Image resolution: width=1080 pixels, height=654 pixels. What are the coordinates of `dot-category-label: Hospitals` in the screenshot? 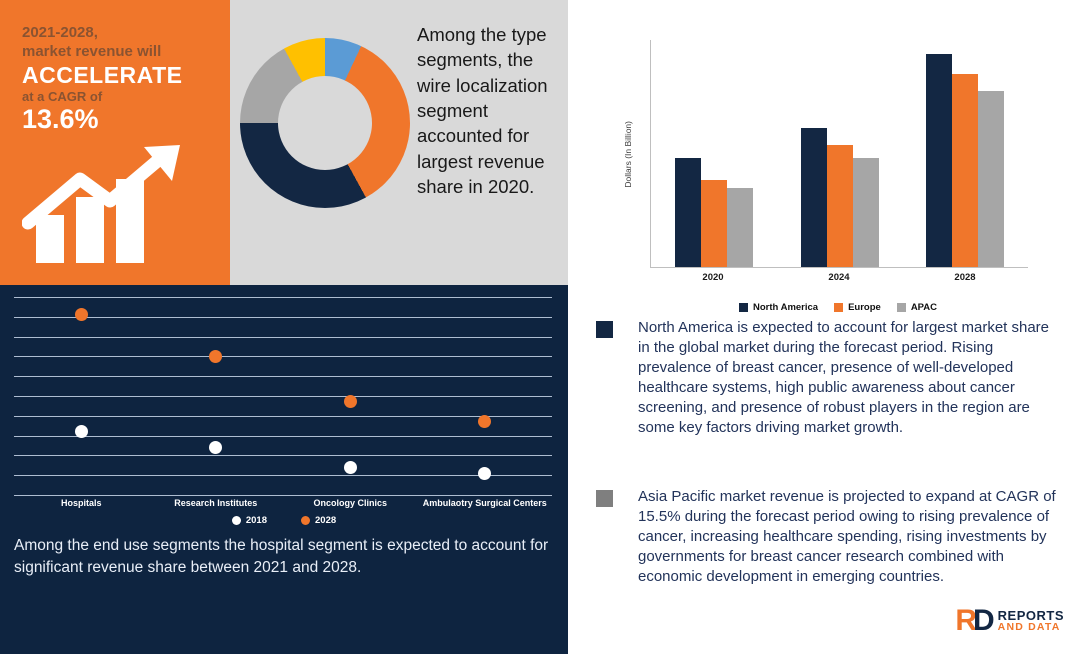 It's located at (81, 503).